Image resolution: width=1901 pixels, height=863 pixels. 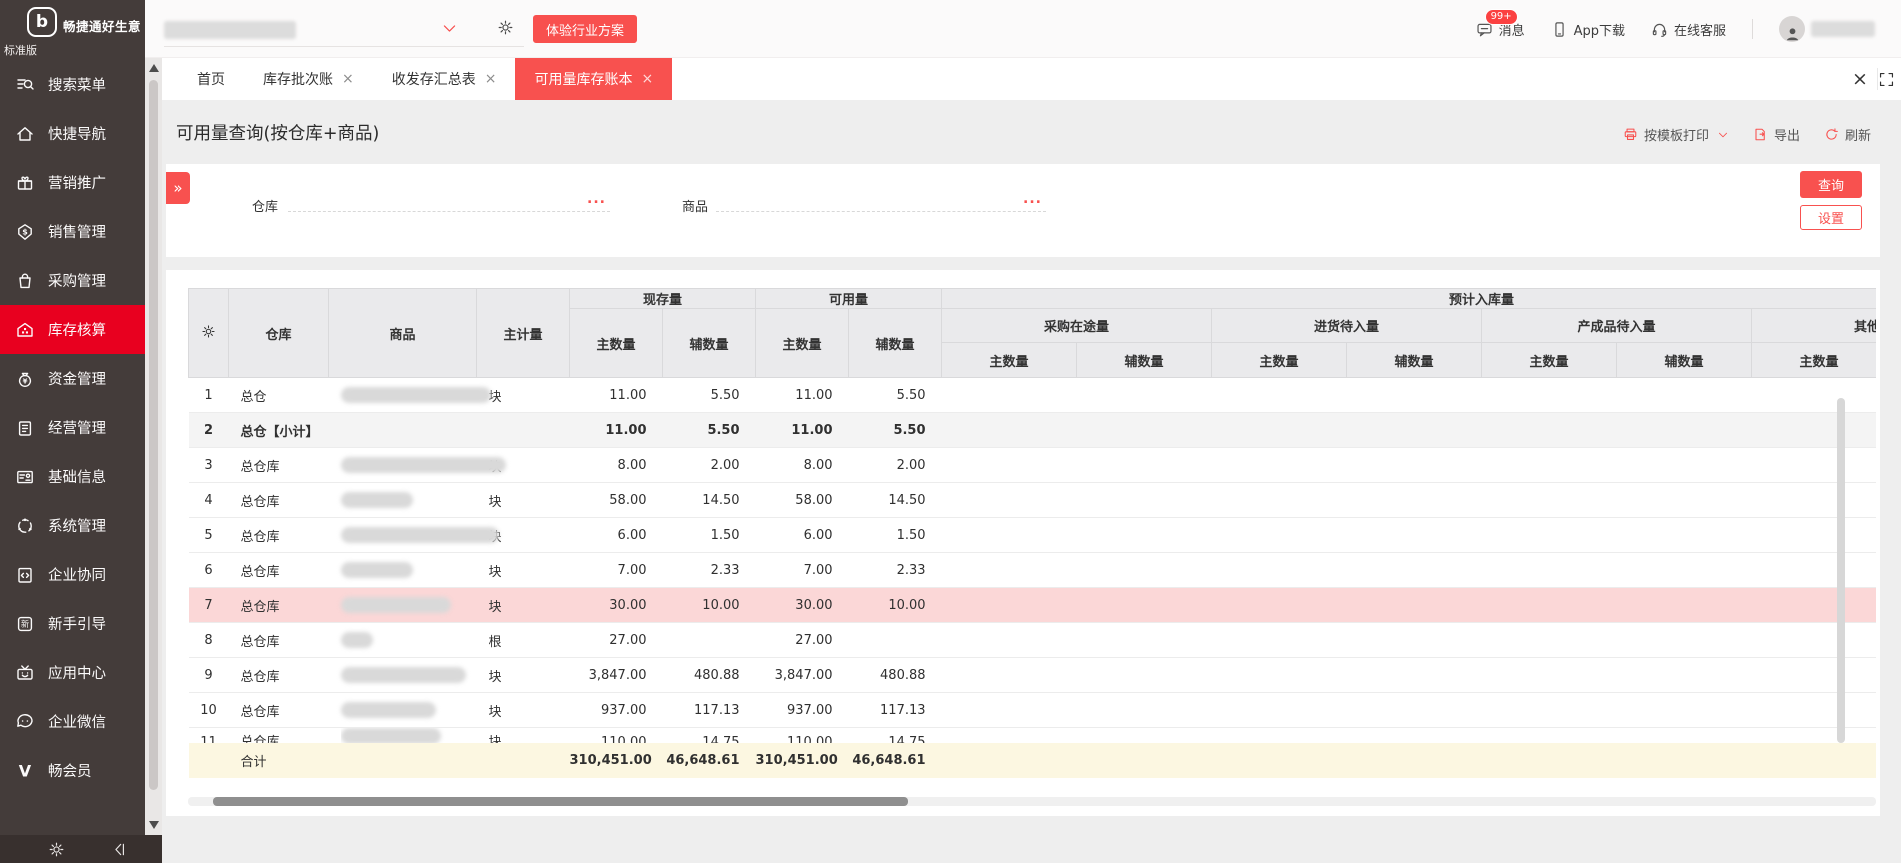 What do you see at coordinates (25, 673) in the screenshot?
I see `app-center-icon` at bounding box center [25, 673].